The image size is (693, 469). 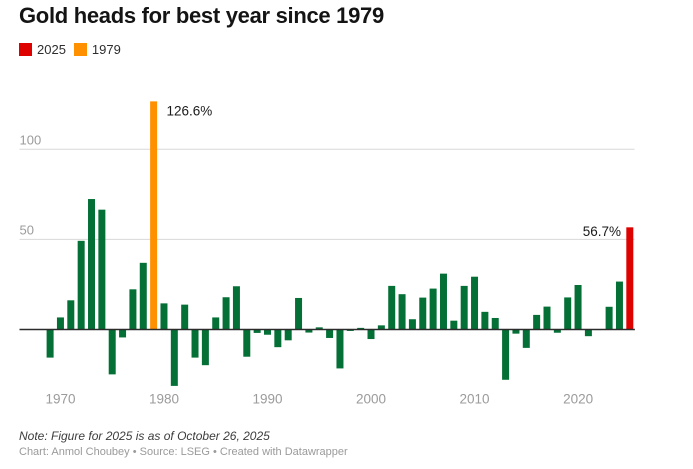 What do you see at coordinates (578, 399) in the screenshot?
I see `svg-text: 2020` at bounding box center [578, 399].